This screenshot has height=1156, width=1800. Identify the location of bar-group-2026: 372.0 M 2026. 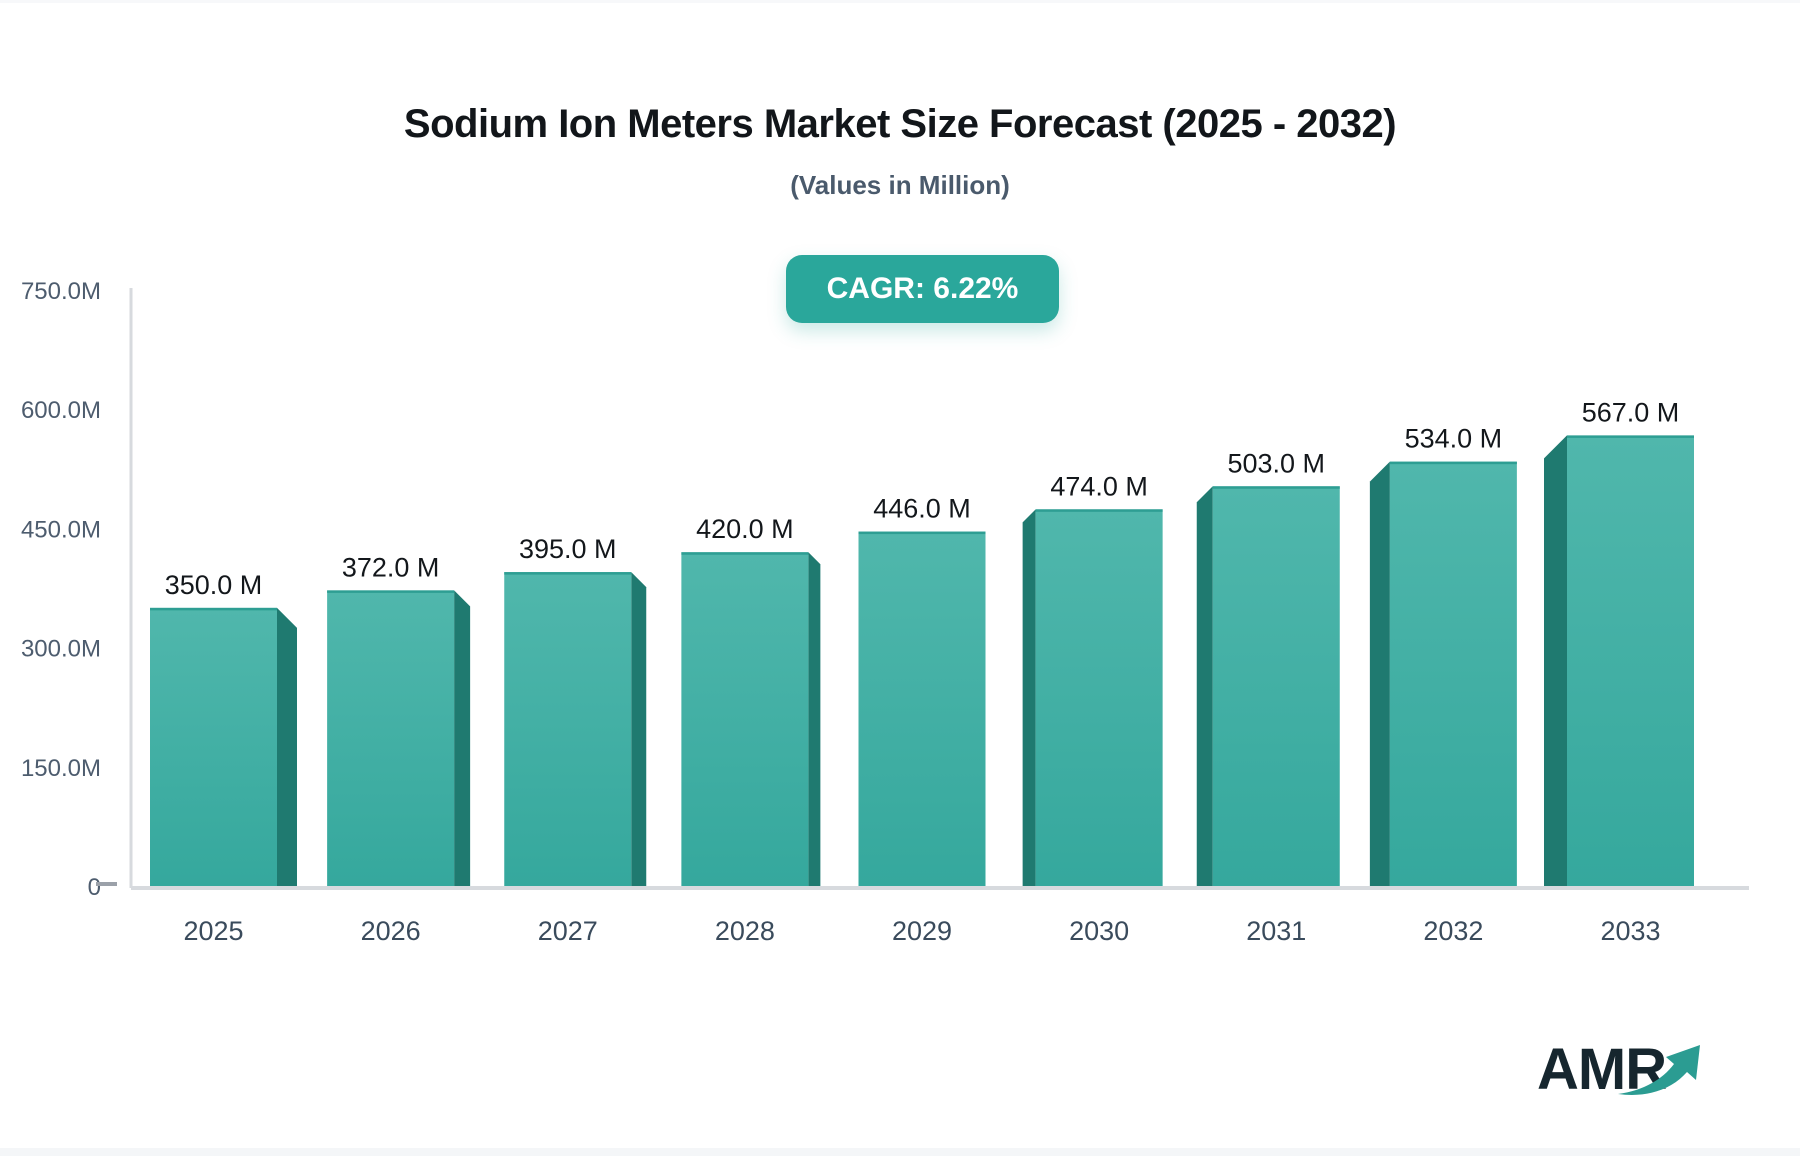
(399, 749).